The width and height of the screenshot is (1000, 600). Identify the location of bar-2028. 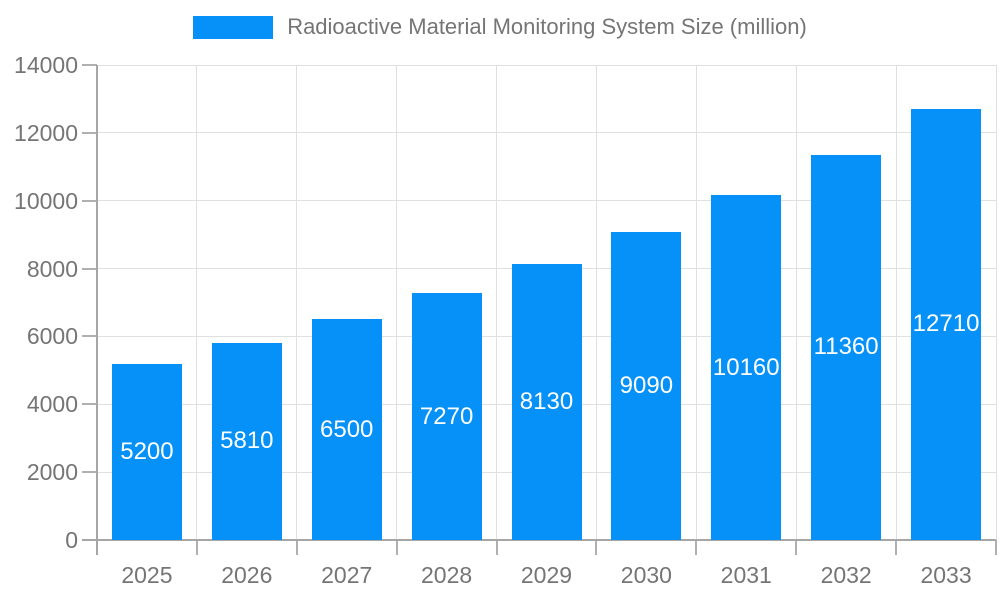
(446, 416).